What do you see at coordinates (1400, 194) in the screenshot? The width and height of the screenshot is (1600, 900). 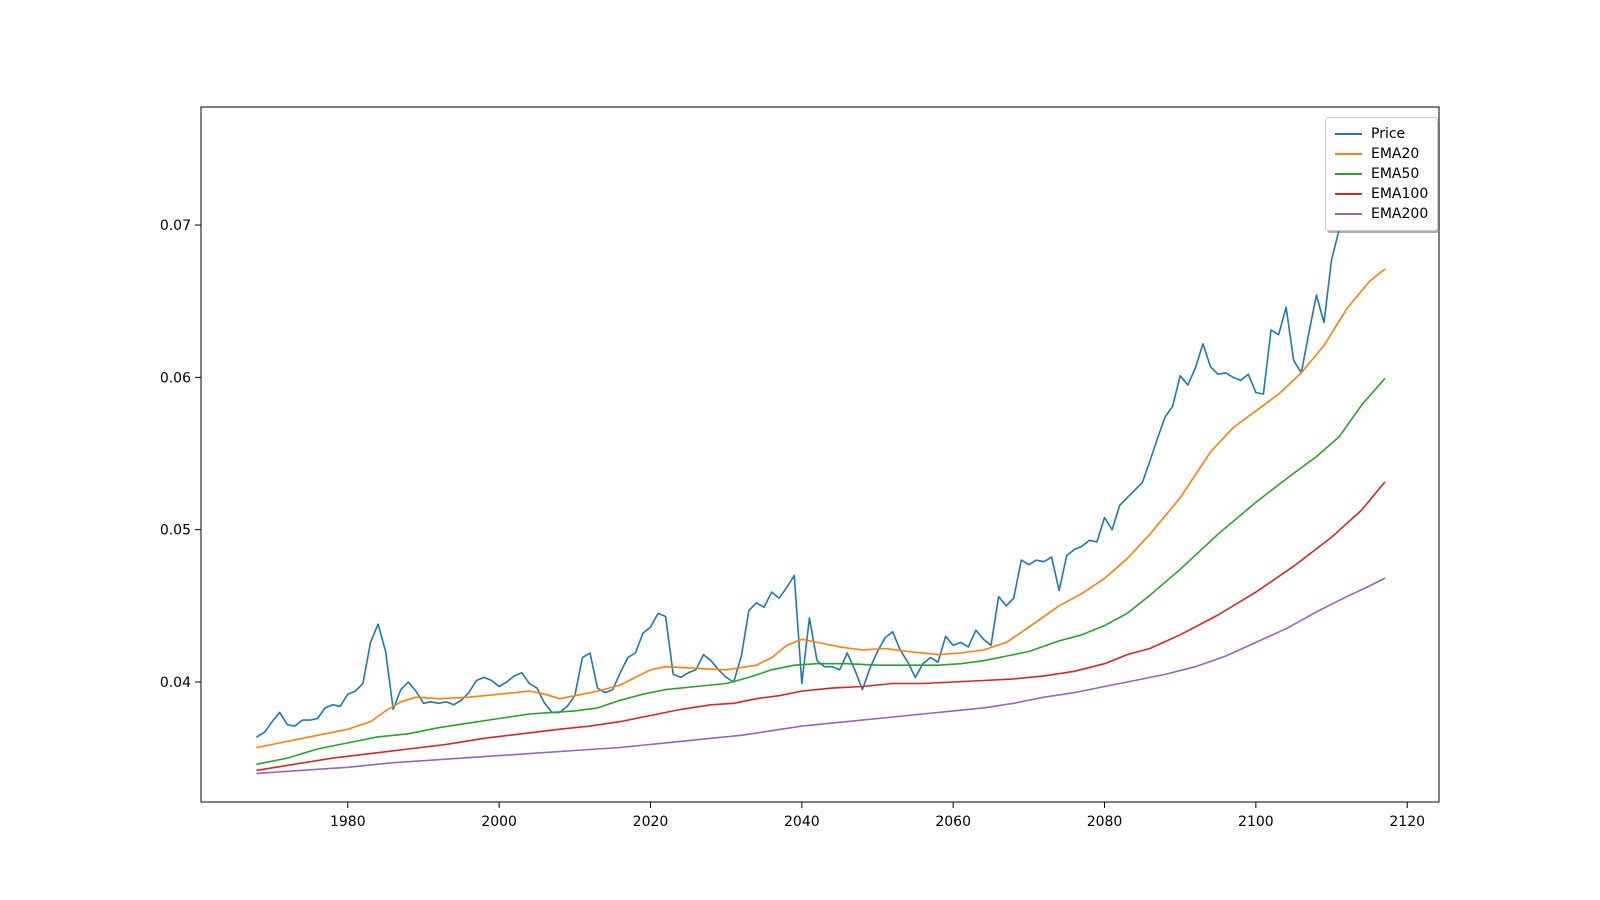 I see `legend-label: EMA100` at bounding box center [1400, 194].